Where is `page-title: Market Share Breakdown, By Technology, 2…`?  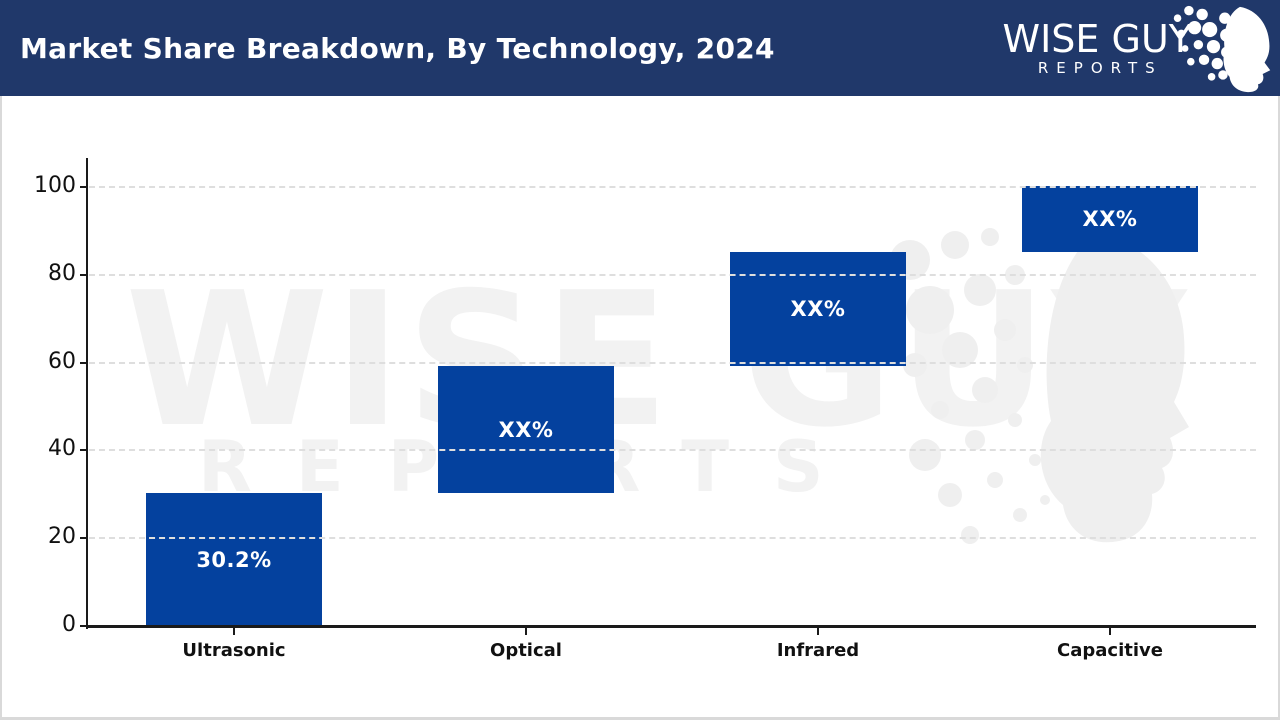 page-title: Market Share Breakdown, By Technology, 2… is located at coordinates (397, 48).